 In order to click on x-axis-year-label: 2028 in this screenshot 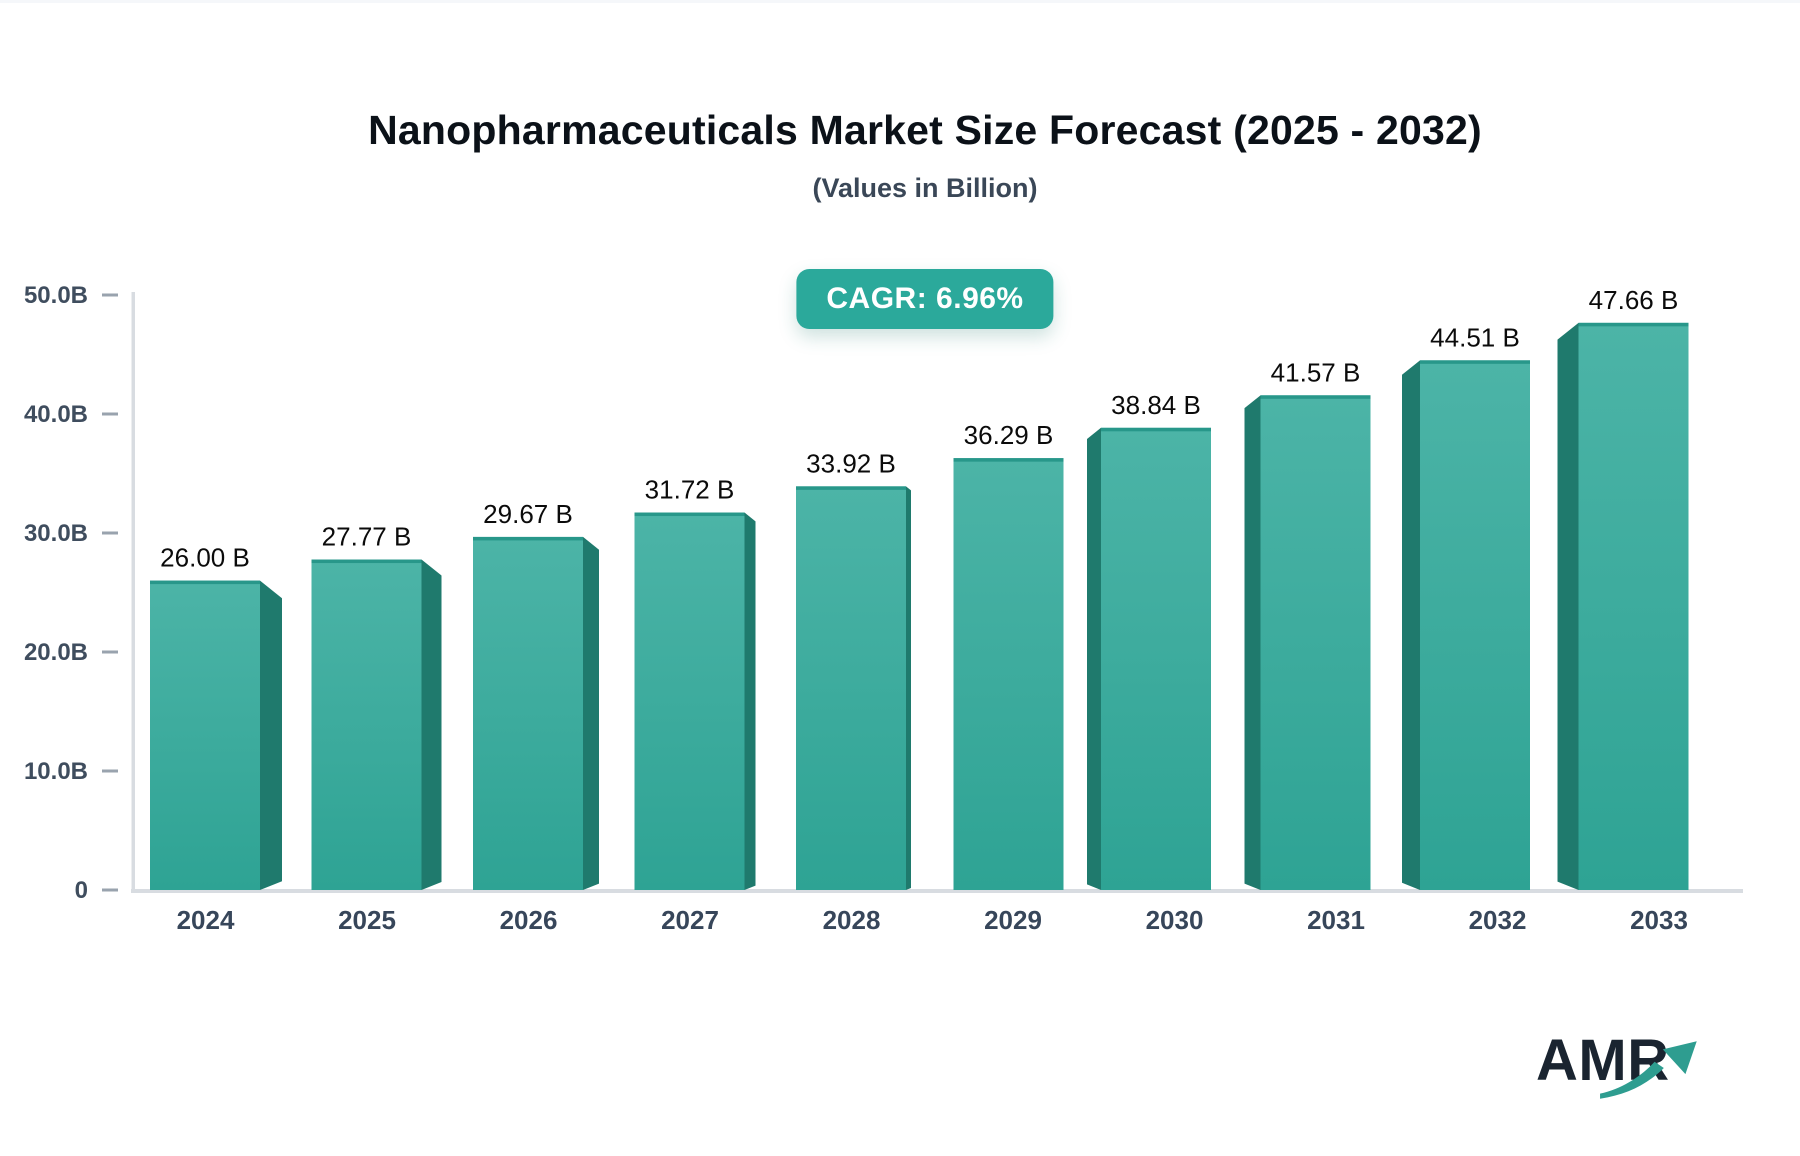, I will do `click(852, 920)`.